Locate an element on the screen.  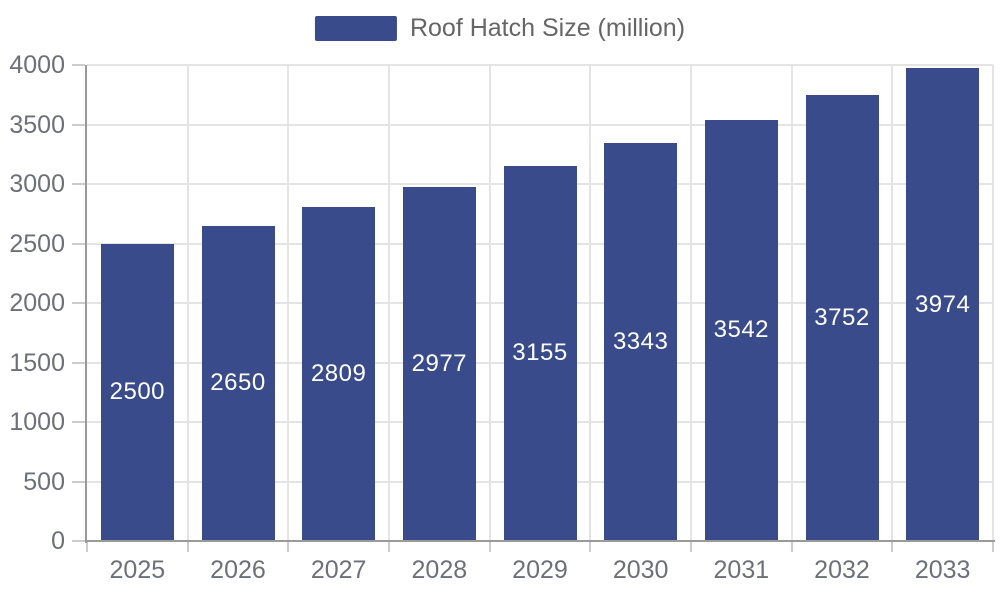
legend-label: Roof Hatch Size (million) is located at coordinates (547, 28).